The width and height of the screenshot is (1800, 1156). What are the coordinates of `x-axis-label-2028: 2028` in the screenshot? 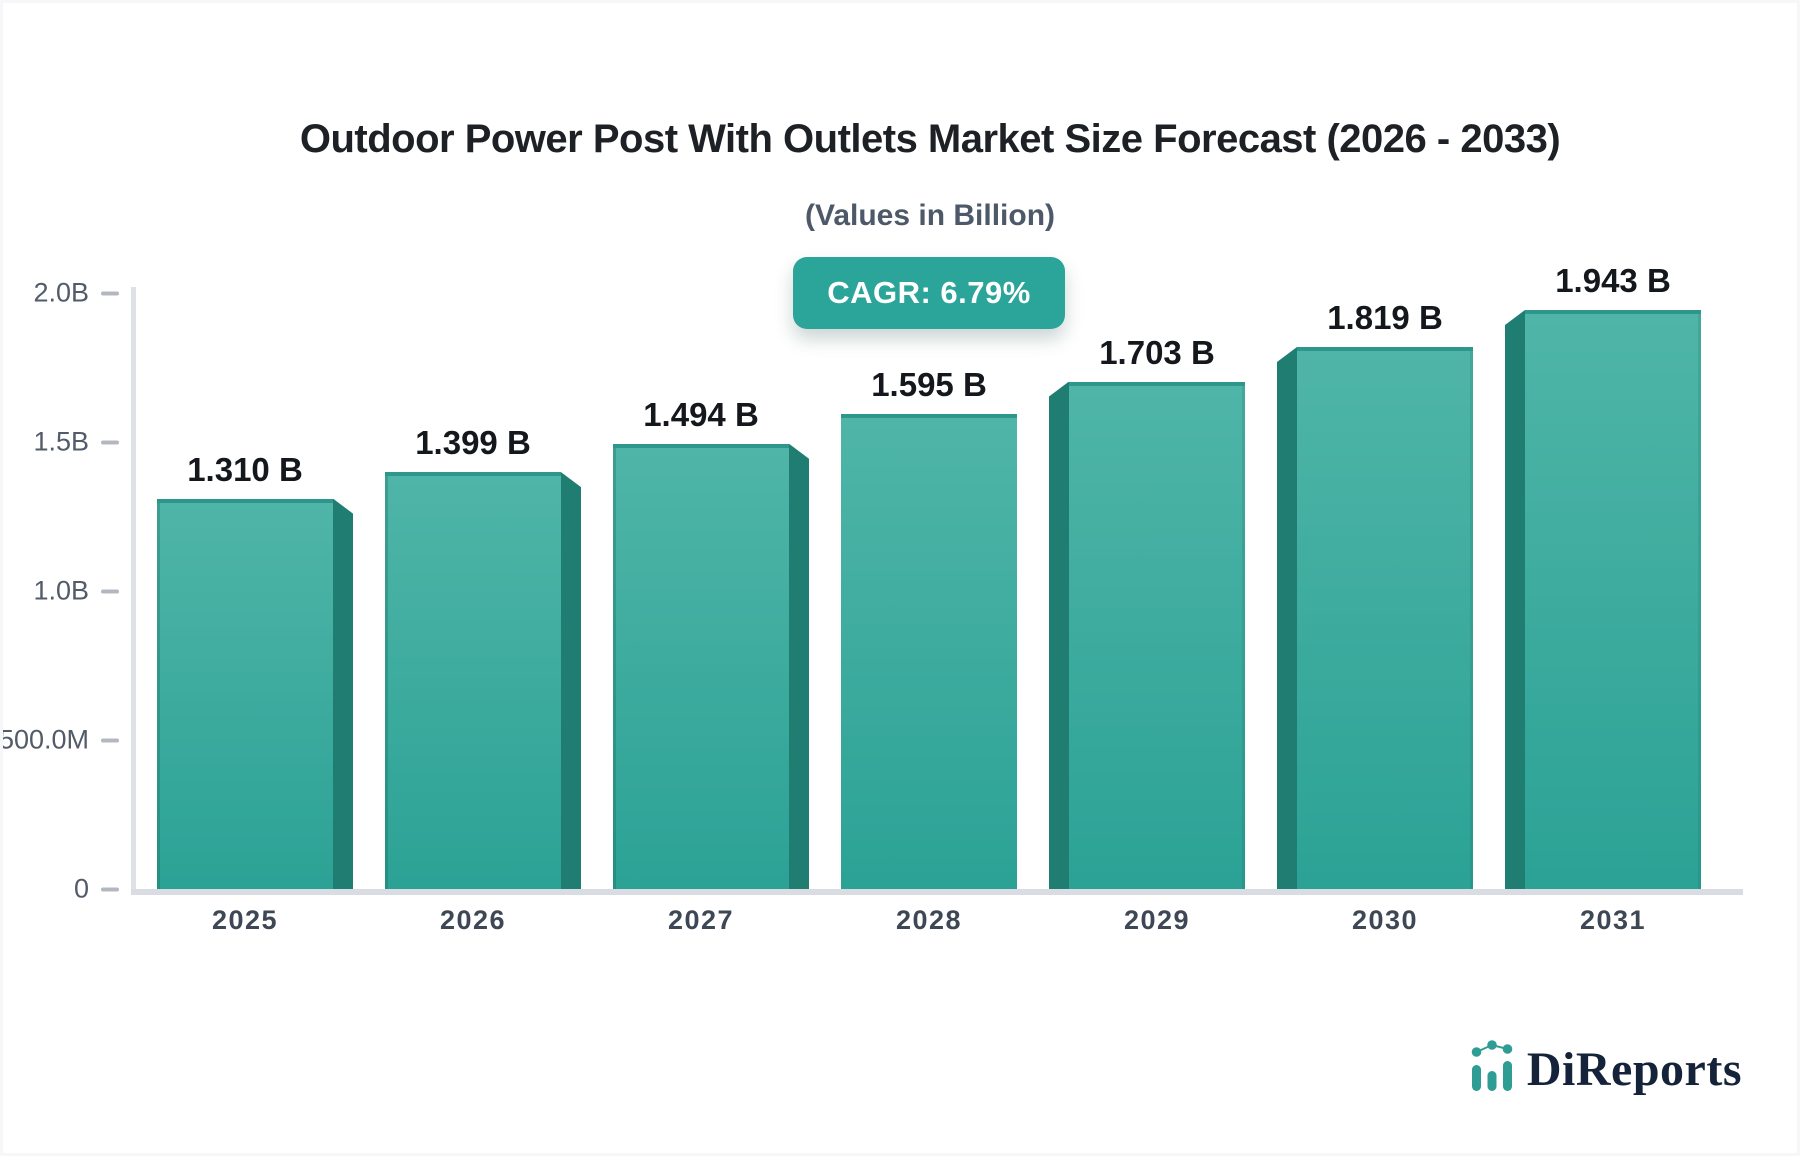 It's located at (929, 920).